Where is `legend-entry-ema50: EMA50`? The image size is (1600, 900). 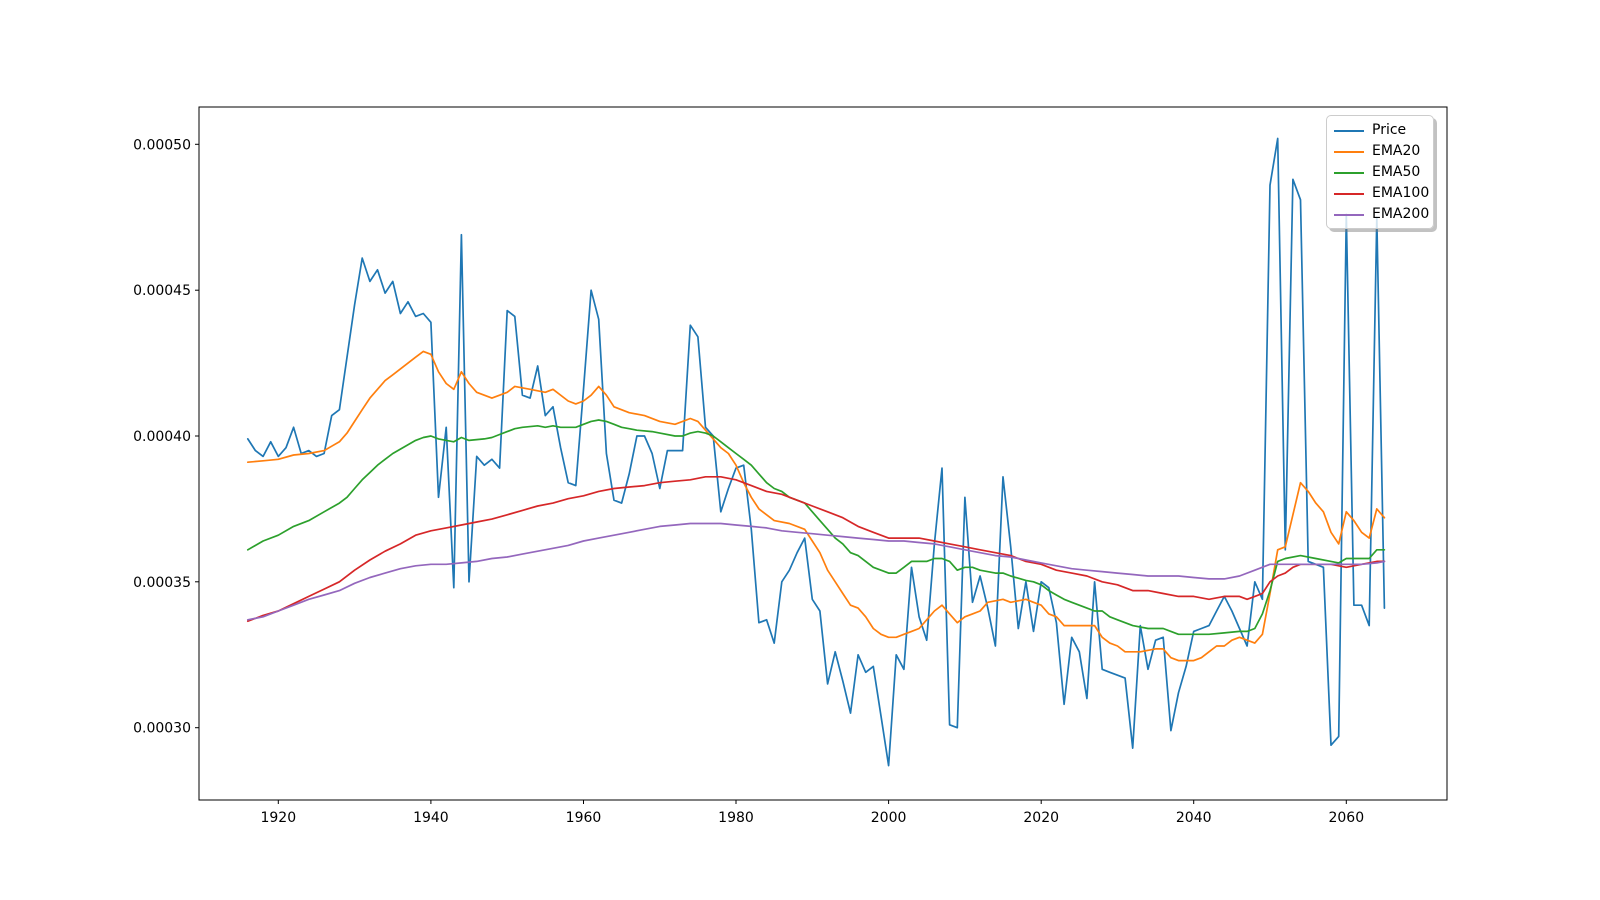
legend-entry-ema50: EMA50 is located at coordinates (1380, 172).